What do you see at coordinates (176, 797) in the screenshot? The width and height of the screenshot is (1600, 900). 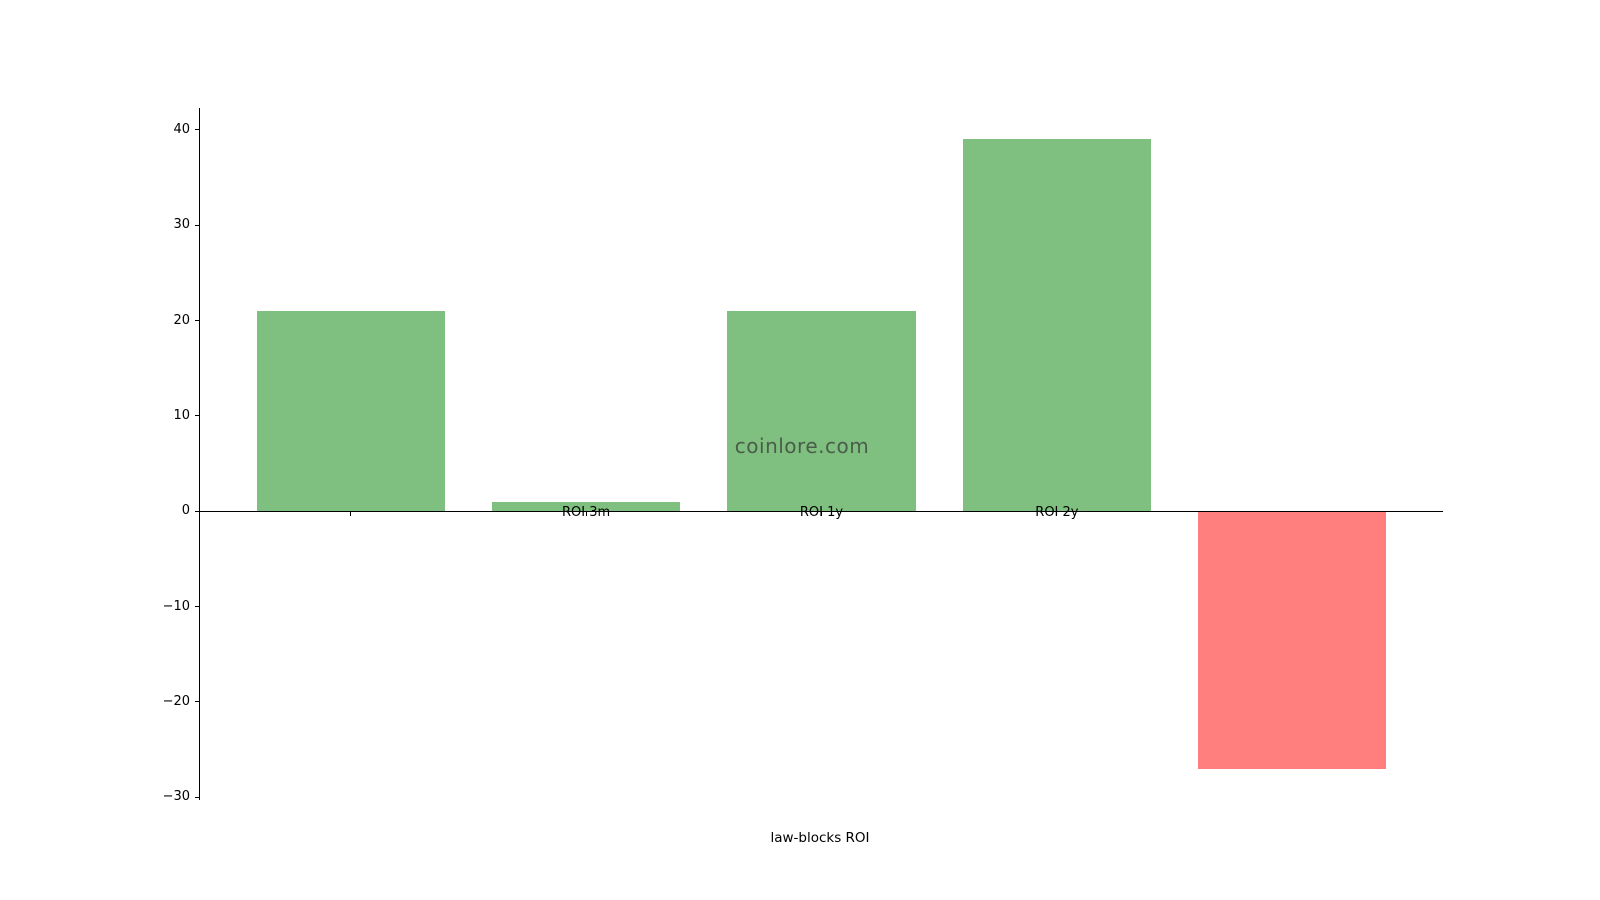 I see `y-tick-label: −30` at bounding box center [176, 797].